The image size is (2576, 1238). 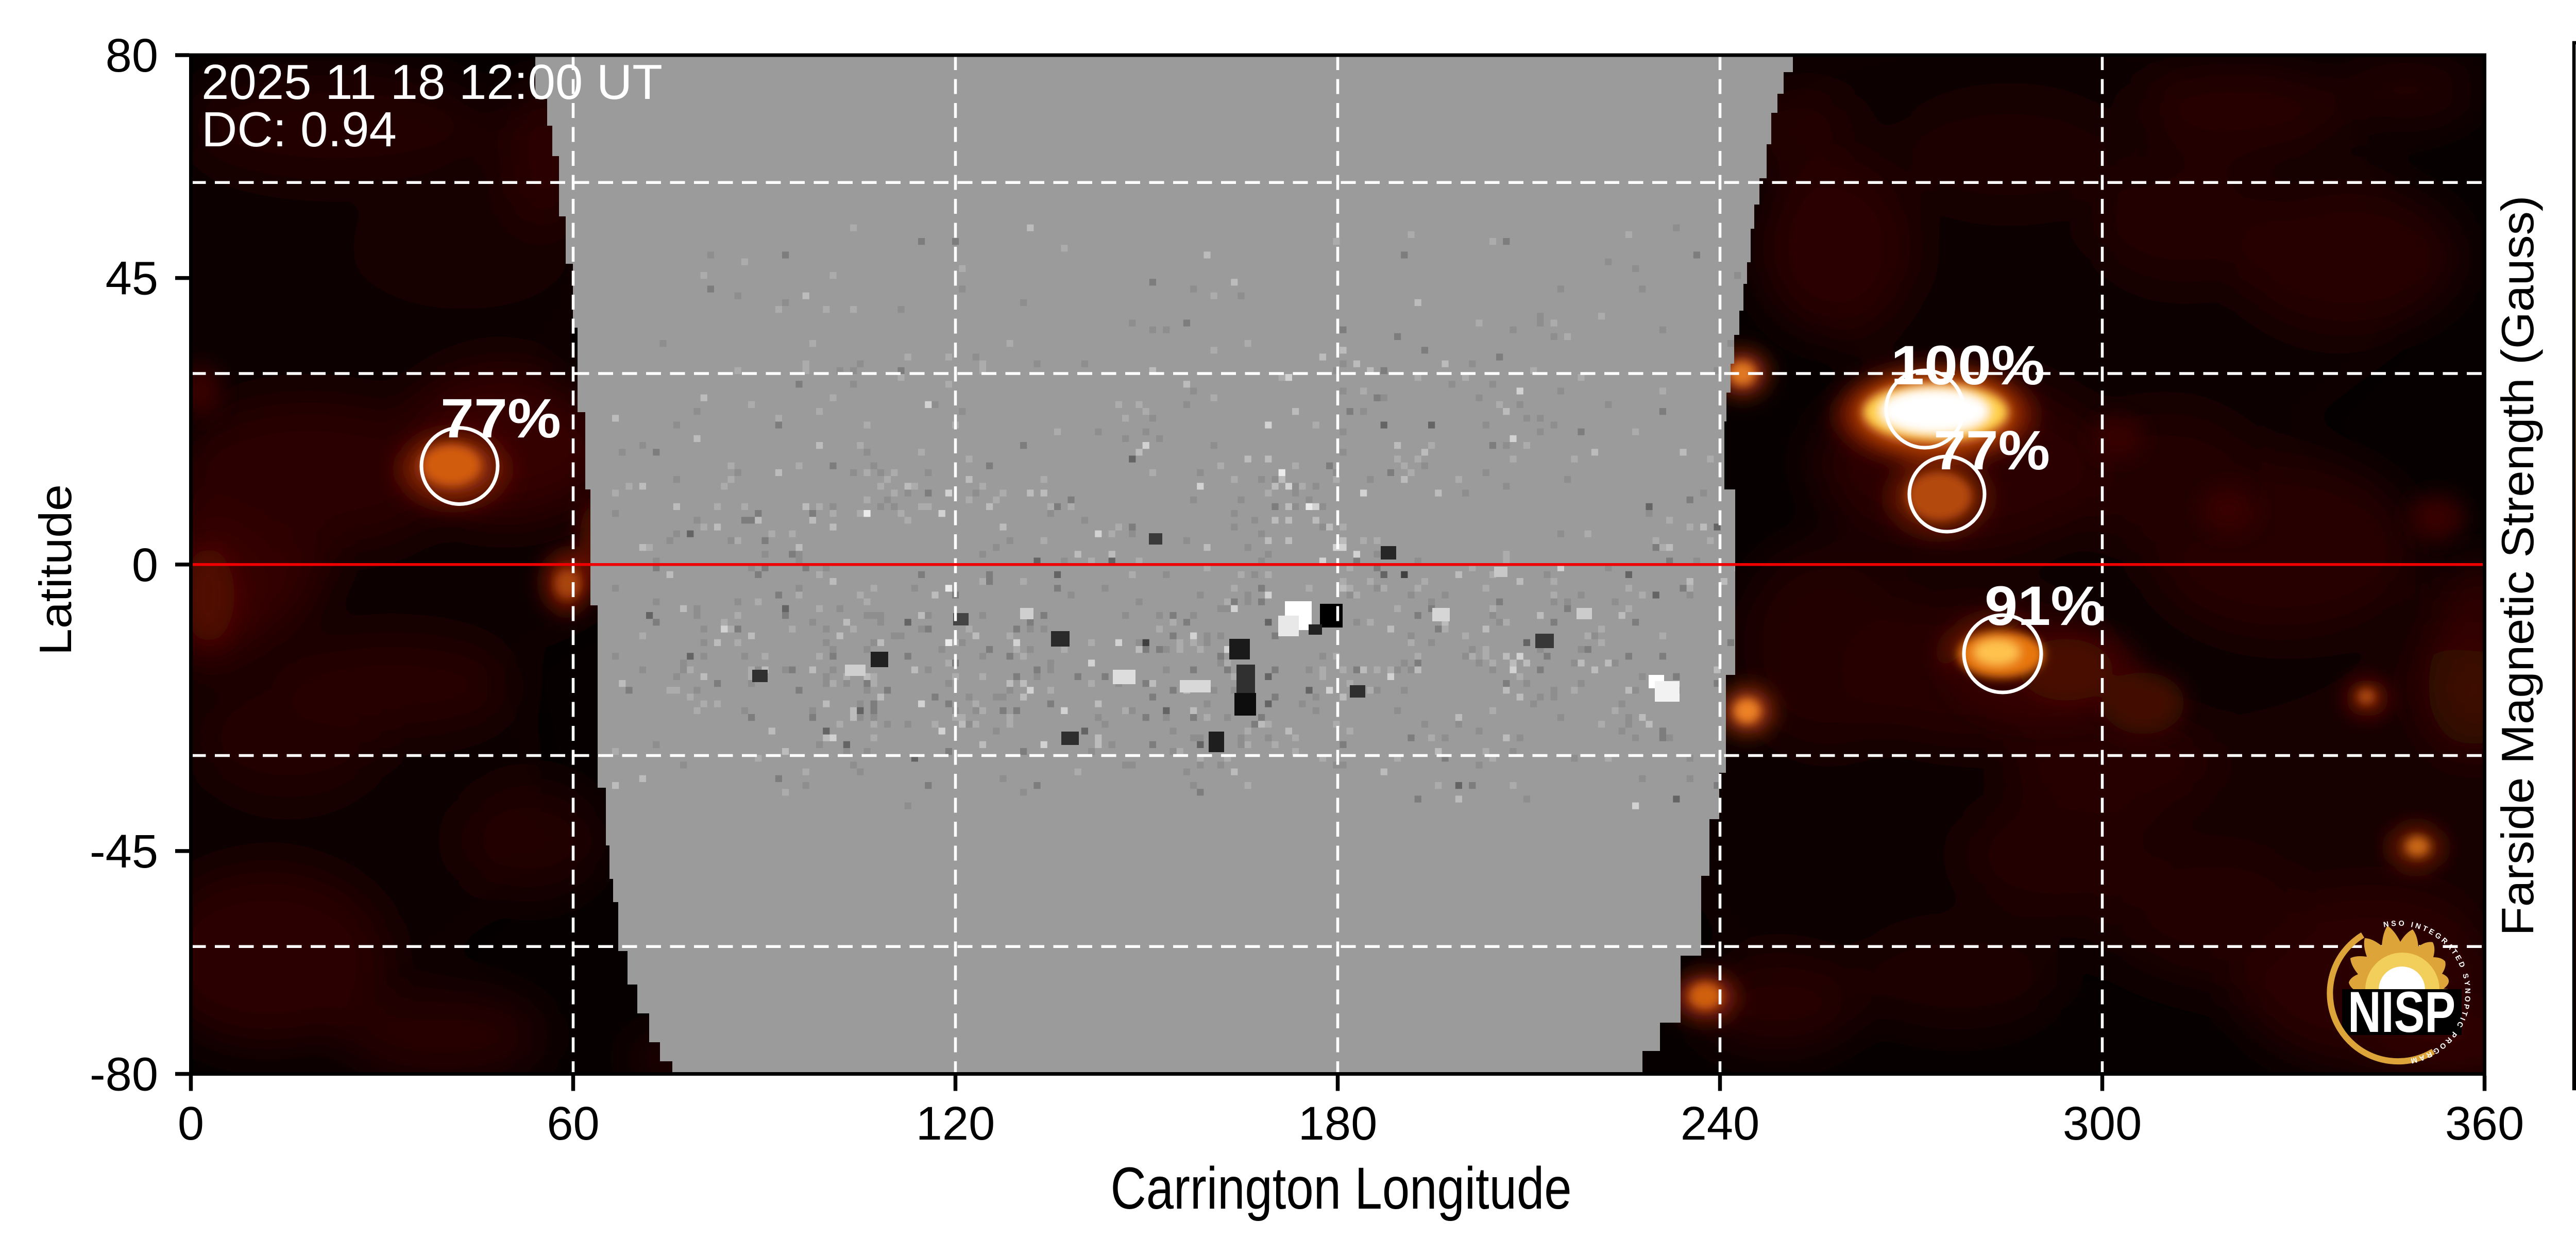 I want to click on svg-text: 300, so click(x=2102, y=1123).